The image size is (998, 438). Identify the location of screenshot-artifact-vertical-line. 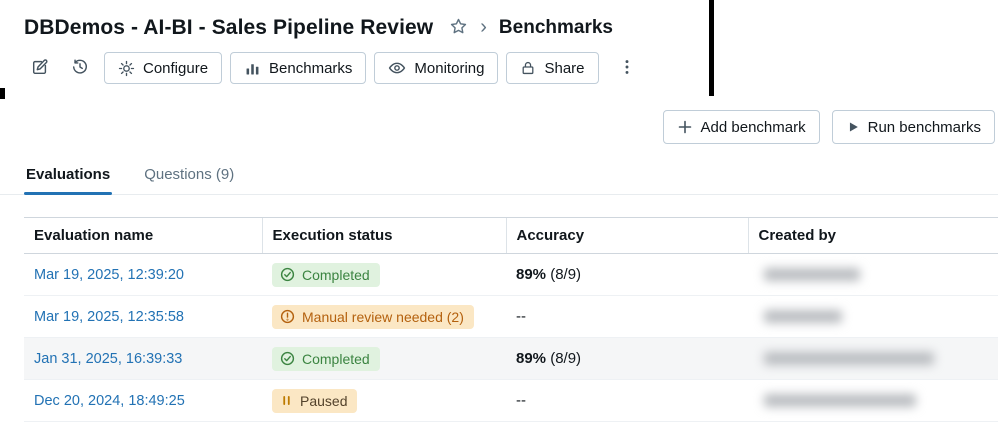
(711, 48).